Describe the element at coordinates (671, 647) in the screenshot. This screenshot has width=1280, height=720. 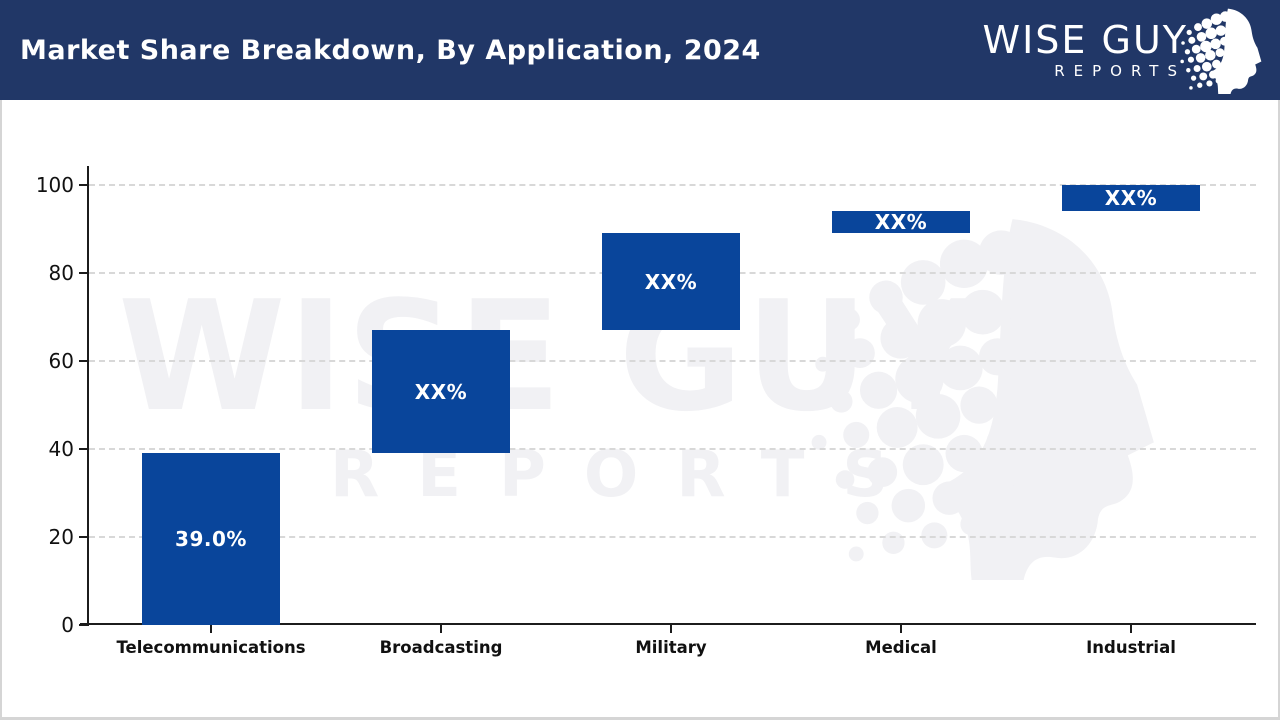
I see `category-label-military: Military` at that location.